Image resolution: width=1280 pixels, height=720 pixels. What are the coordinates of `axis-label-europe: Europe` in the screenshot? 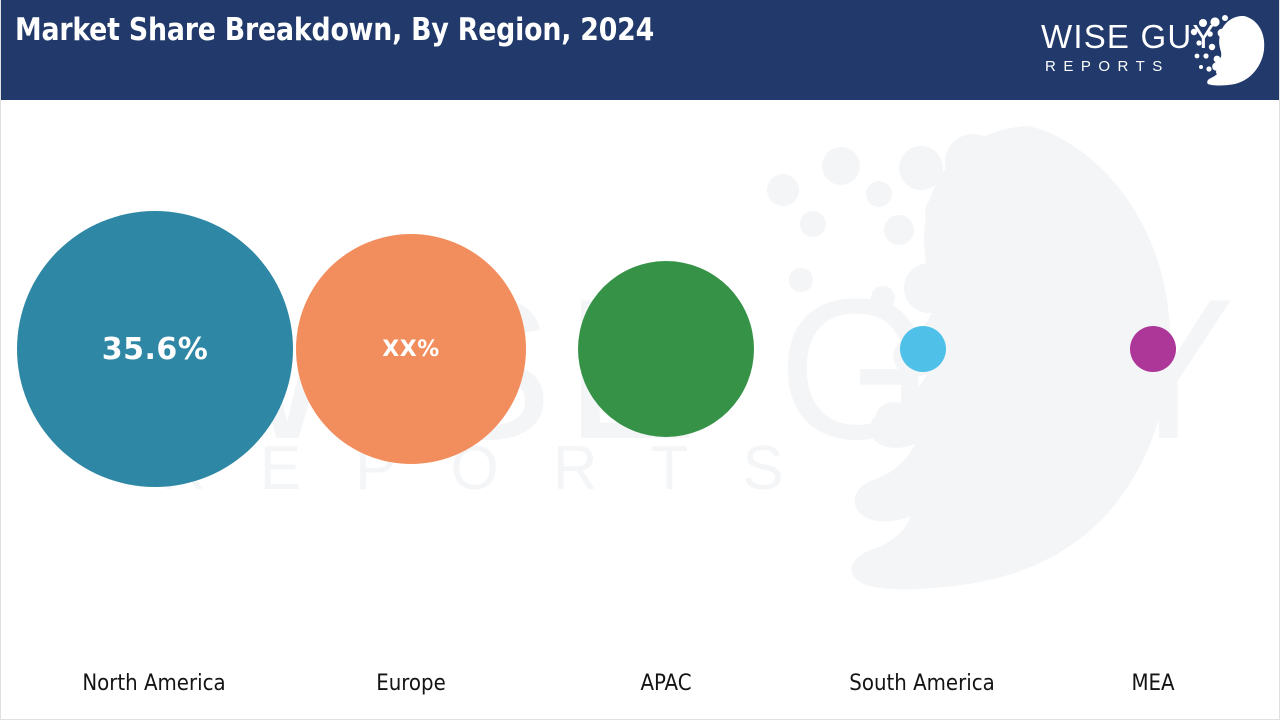 It's located at (411, 683).